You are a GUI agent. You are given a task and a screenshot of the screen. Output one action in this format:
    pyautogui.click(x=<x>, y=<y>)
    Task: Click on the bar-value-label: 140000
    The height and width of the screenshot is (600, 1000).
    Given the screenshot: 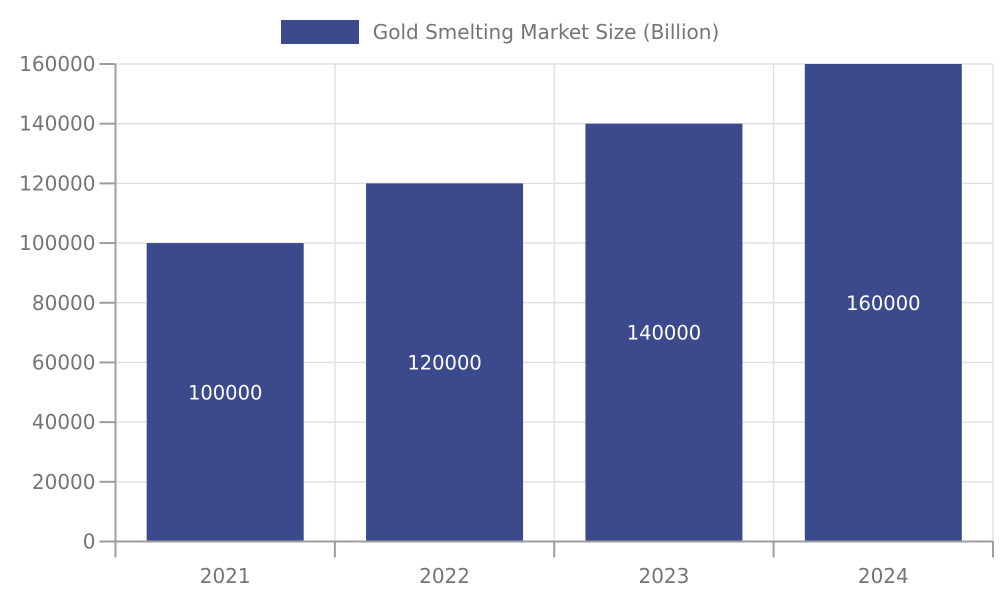 What is the action you would take?
    pyautogui.click(x=664, y=333)
    